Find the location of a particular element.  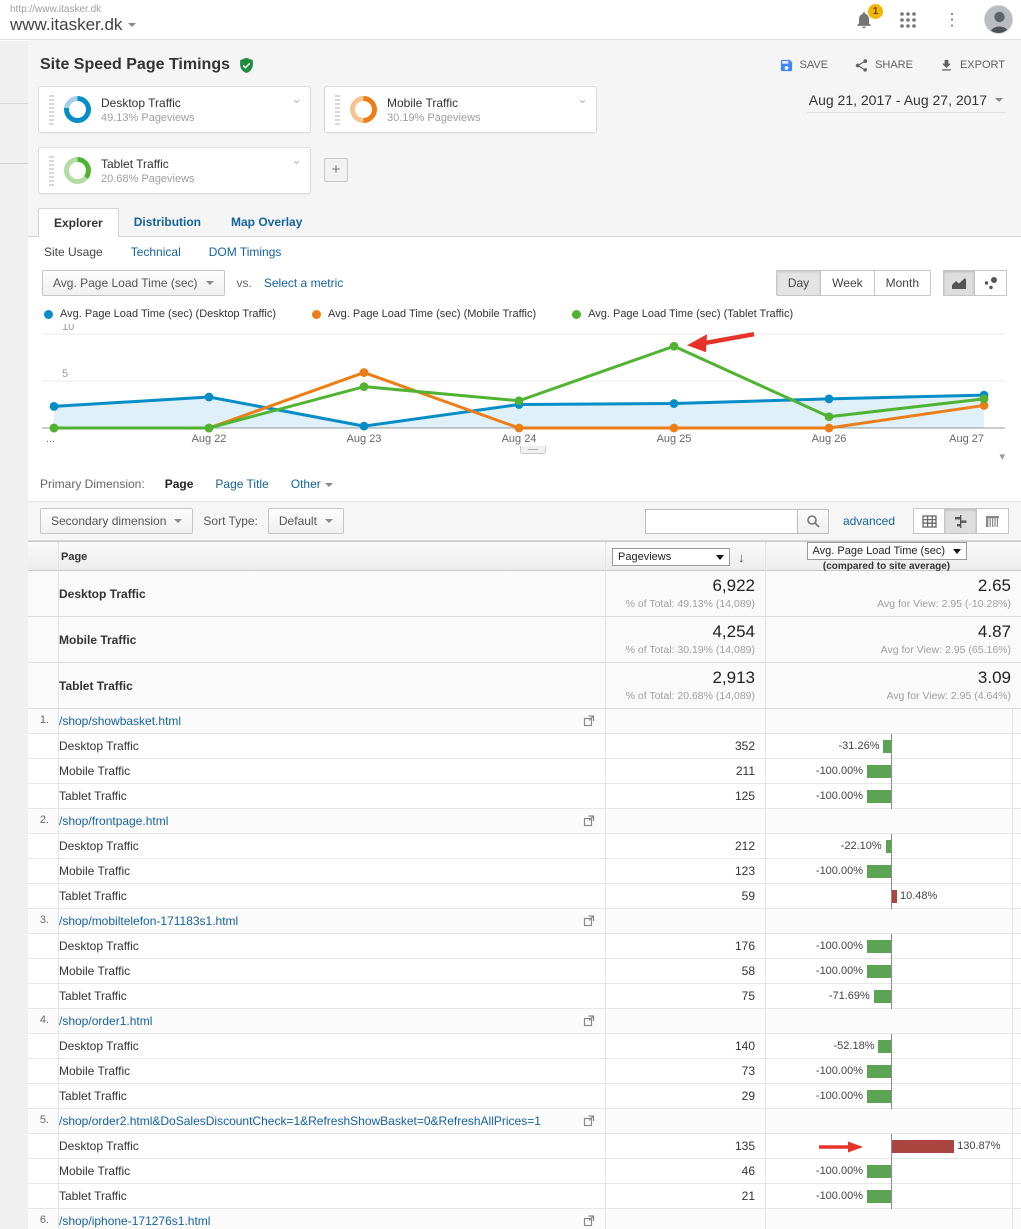

page-link: /shop/frontpage.html is located at coordinates (114, 821).